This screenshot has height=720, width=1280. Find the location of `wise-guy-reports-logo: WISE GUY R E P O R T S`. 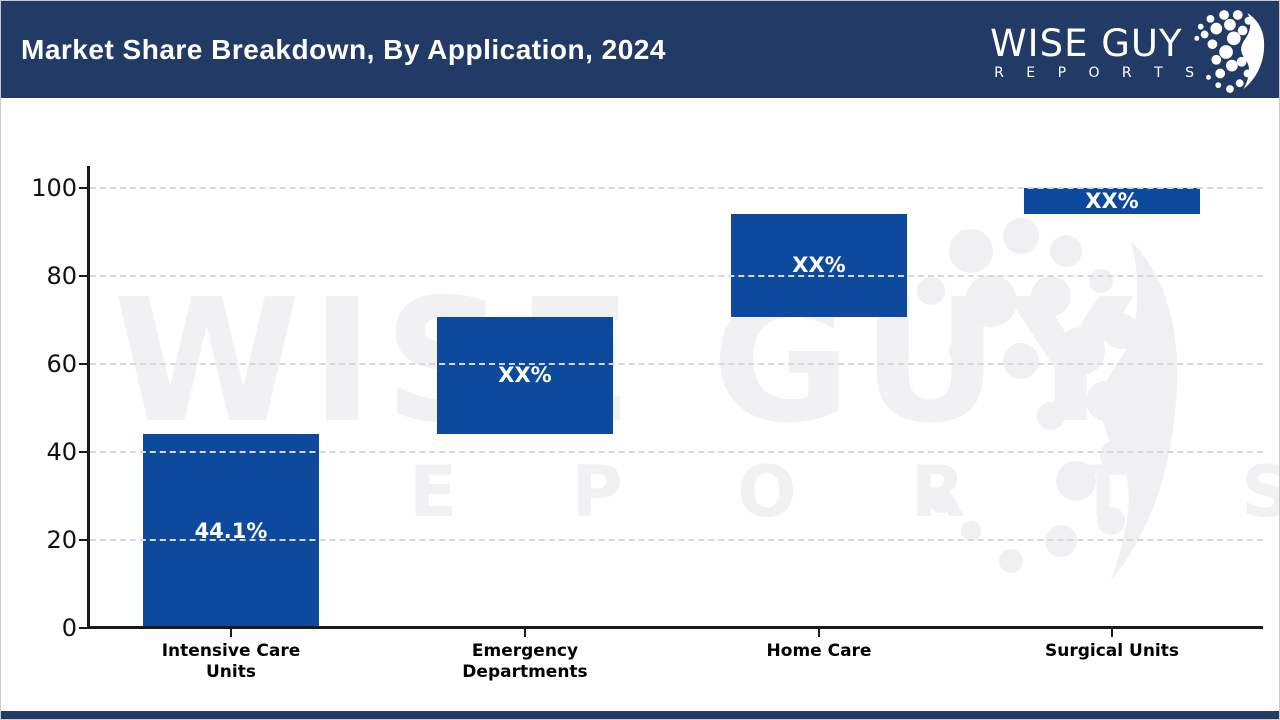

wise-guy-reports-logo: WISE GUY R E P O R T S is located at coordinates (1128, 52).